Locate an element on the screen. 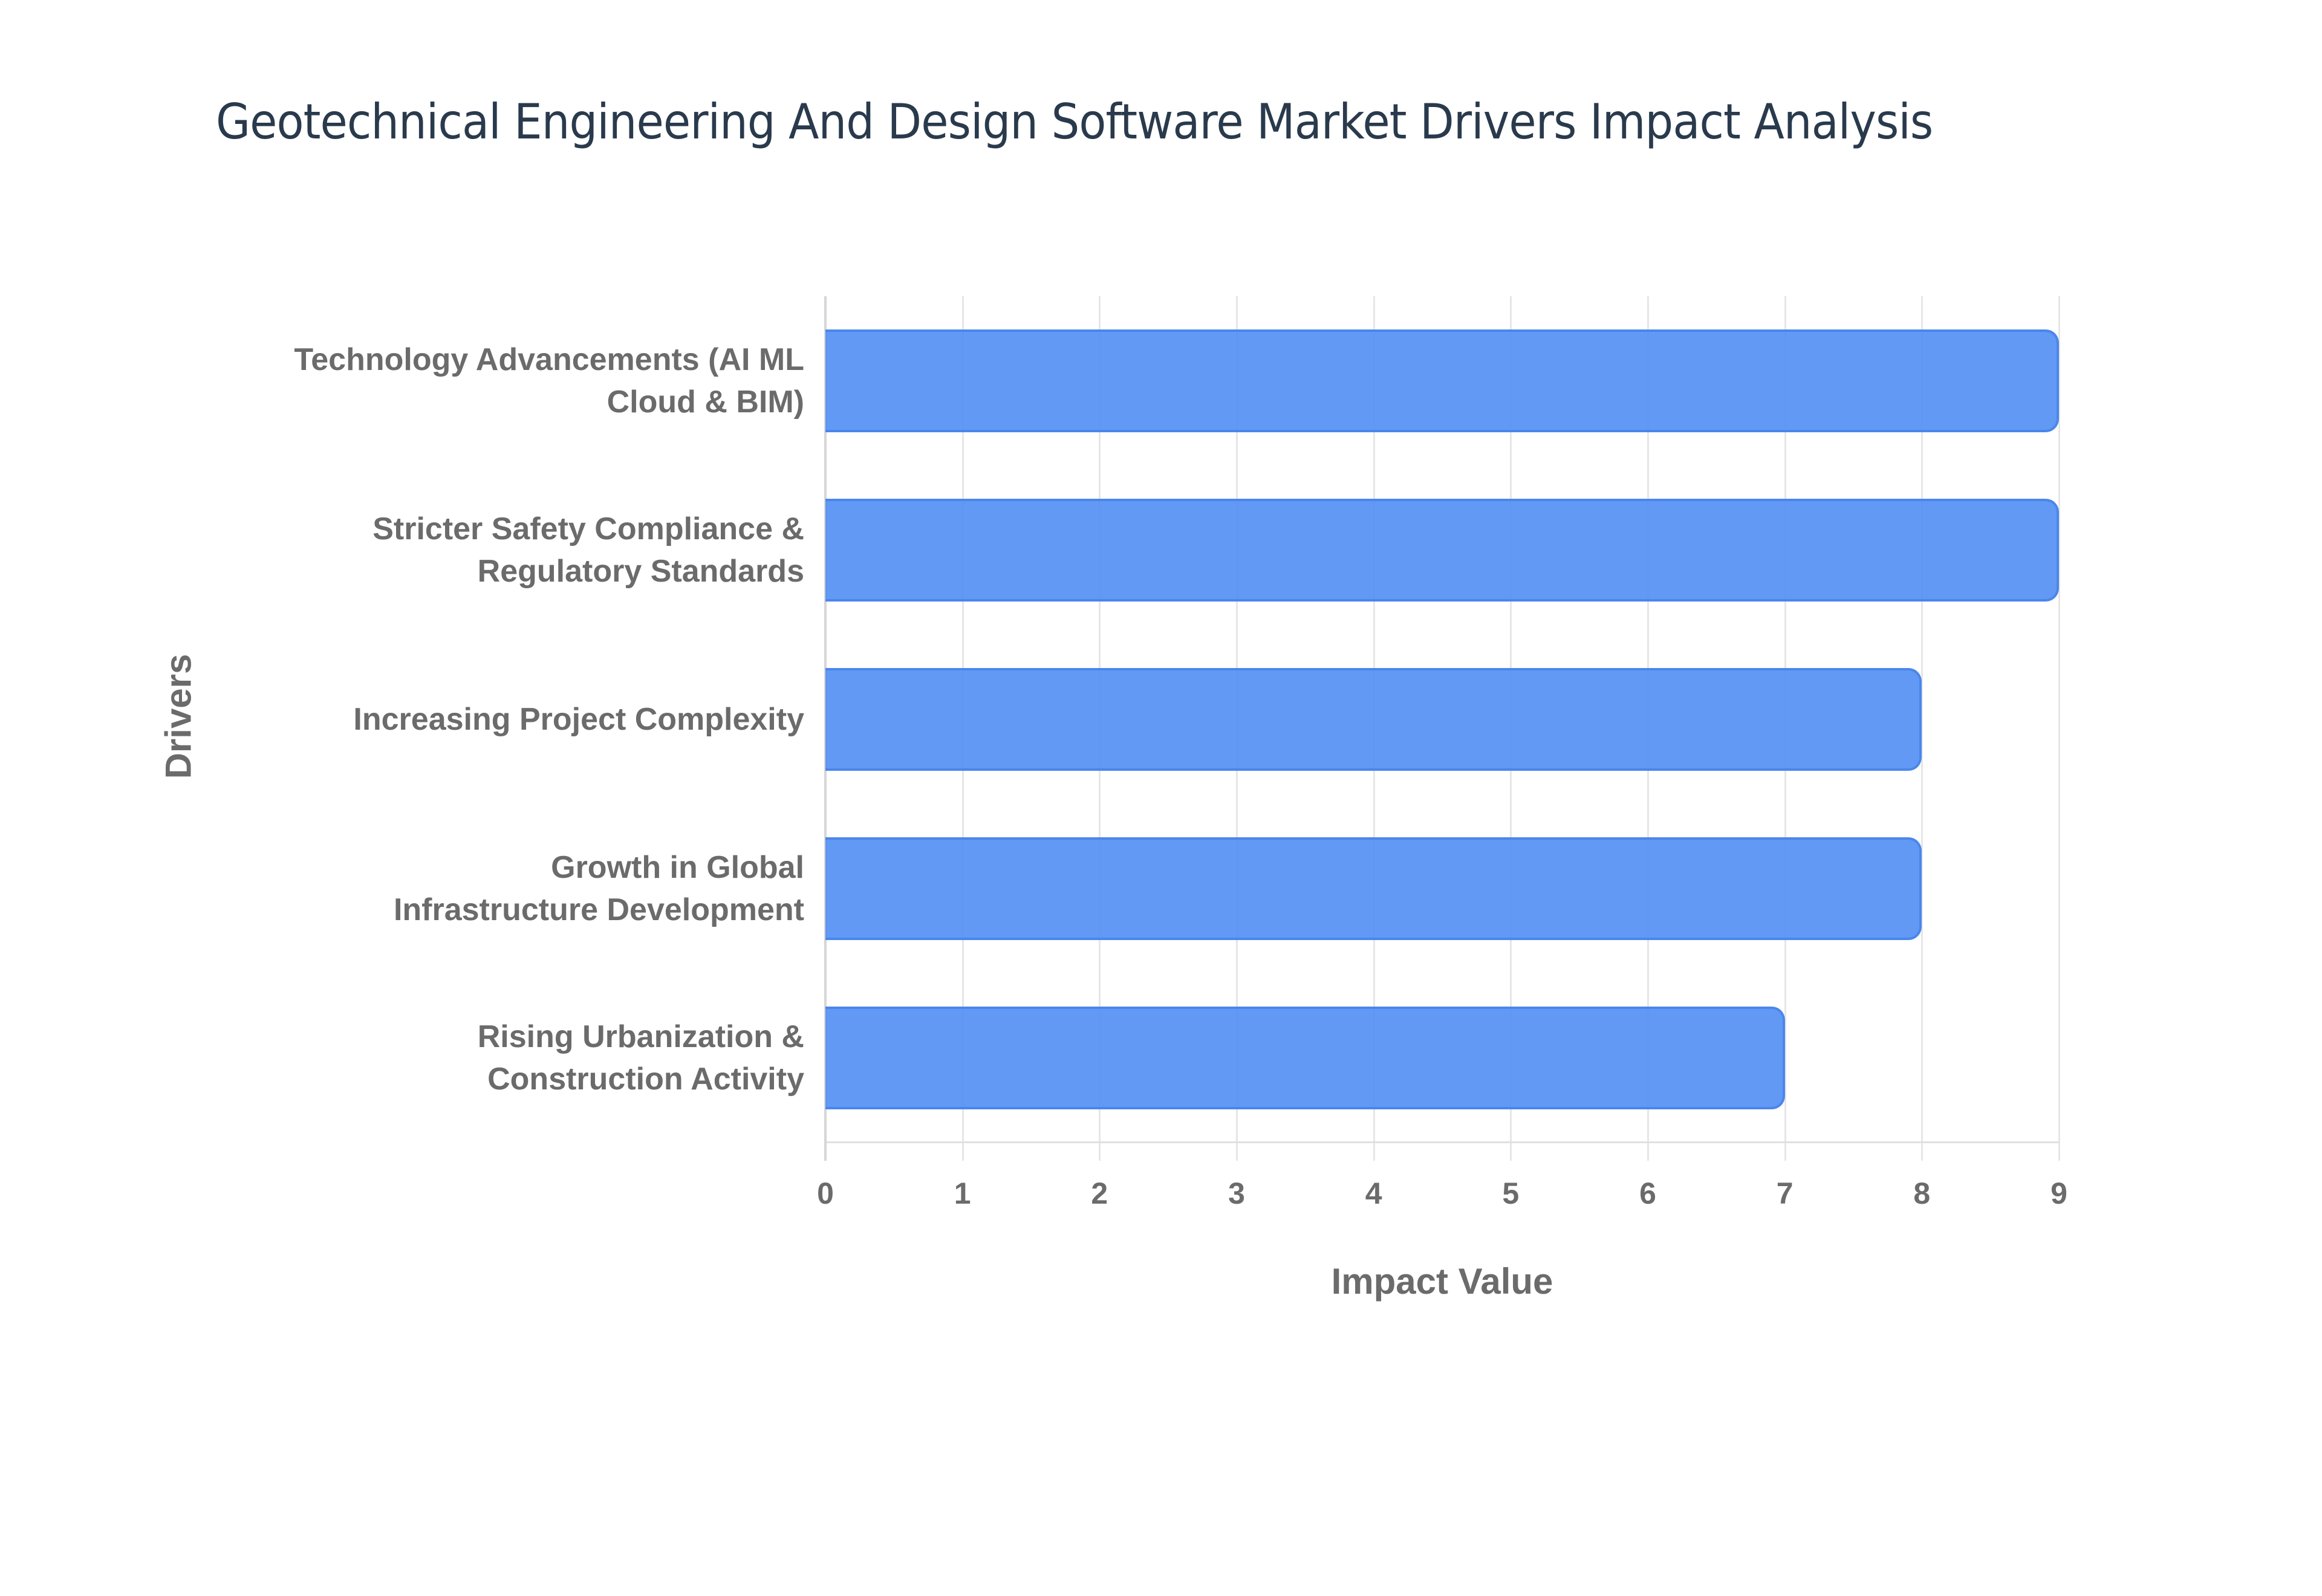 The width and height of the screenshot is (2322, 1596). x-tick-label: 7 is located at coordinates (1785, 1193).